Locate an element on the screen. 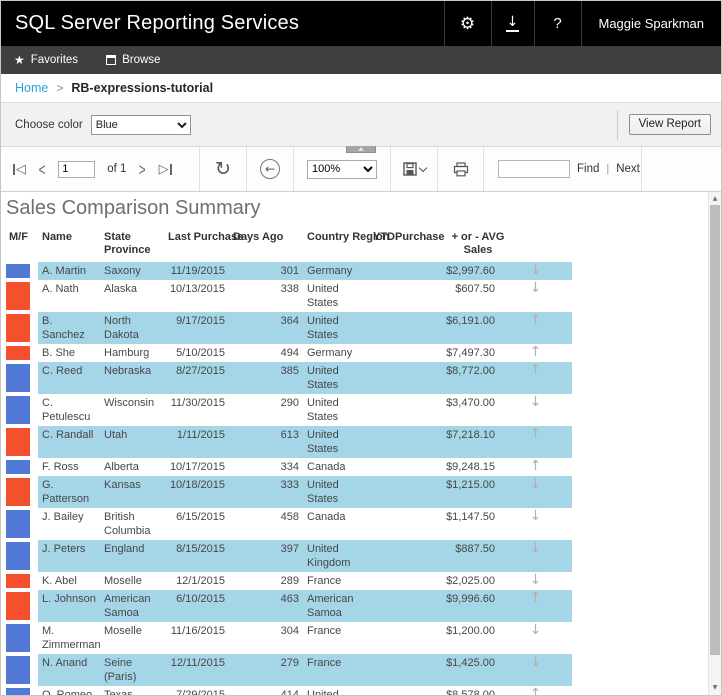 This screenshot has width=722, height=696. breadcrumb-home-link: Home is located at coordinates (32, 88).